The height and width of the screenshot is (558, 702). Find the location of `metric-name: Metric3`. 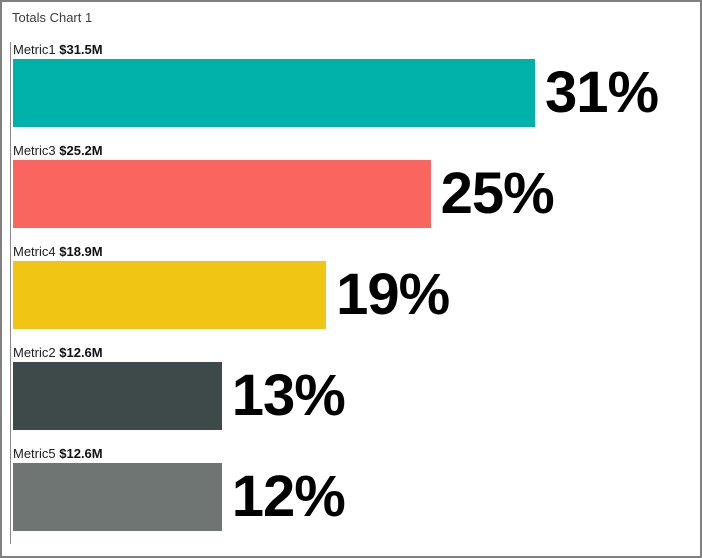

metric-name: Metric3 is located at coordinates (34, 150).